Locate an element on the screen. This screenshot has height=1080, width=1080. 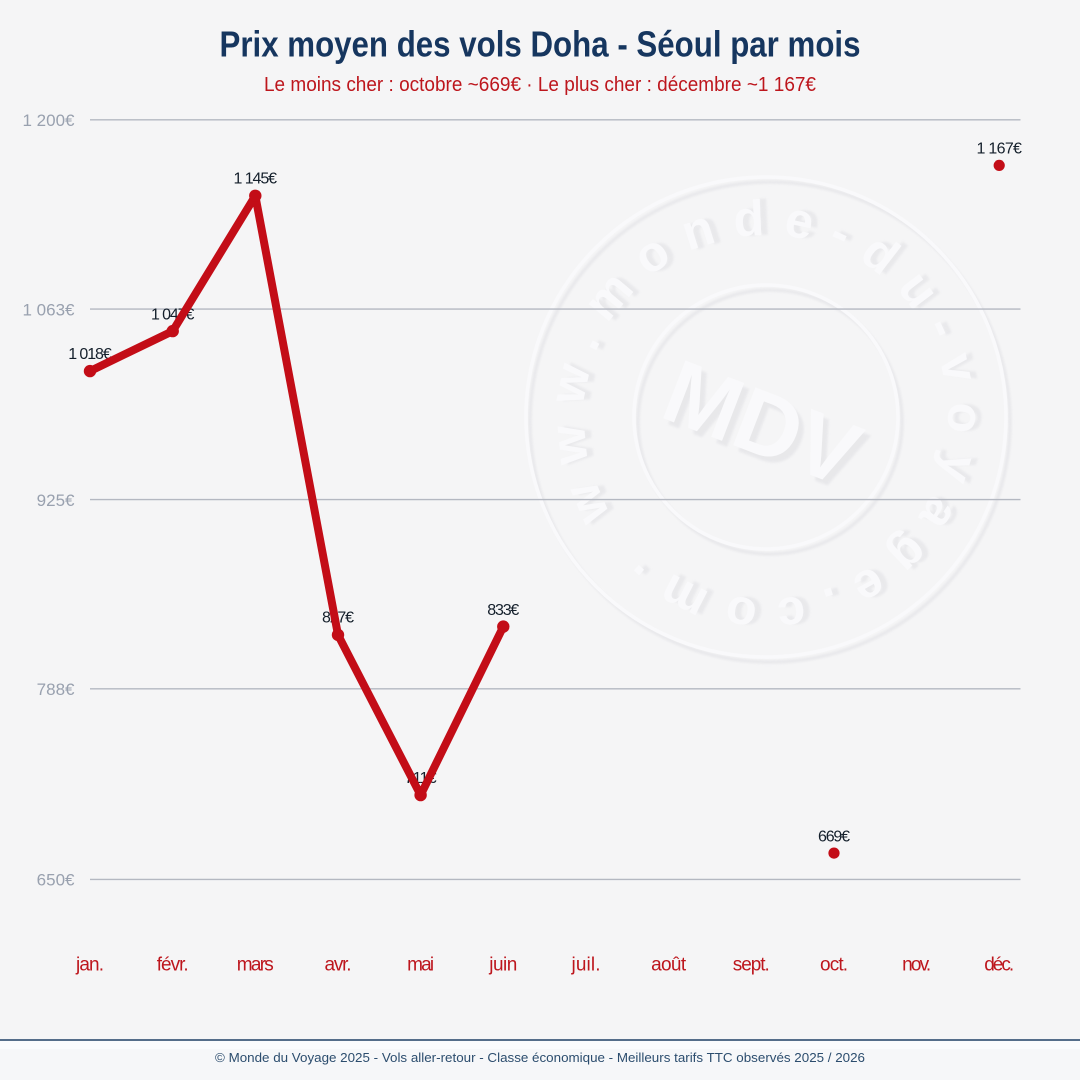
svg-text: juil. is located at coordinates (586, 964).